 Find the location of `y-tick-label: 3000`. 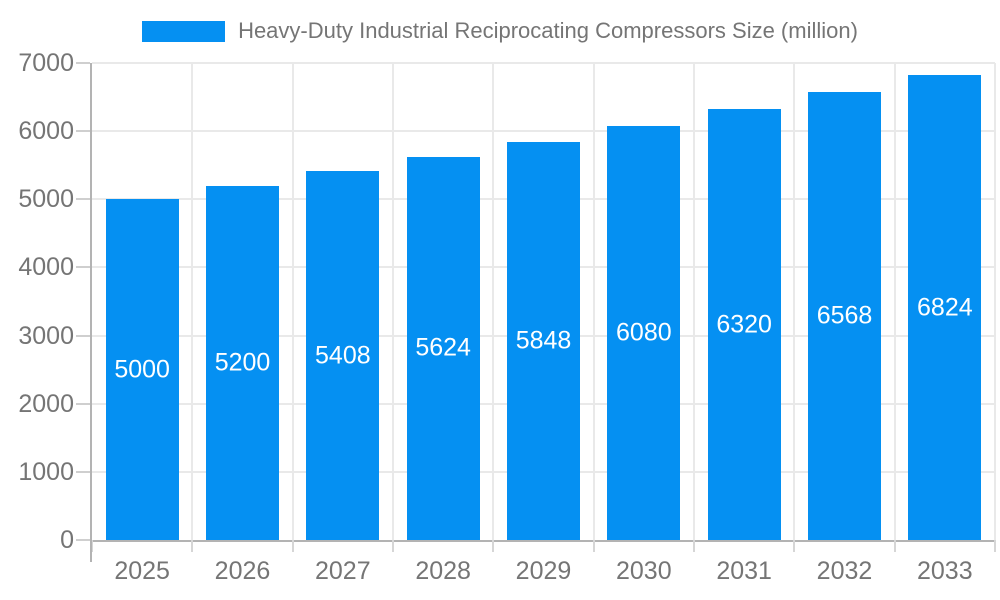

y-tick-label: 3000 is located at coordinates (46, 335).